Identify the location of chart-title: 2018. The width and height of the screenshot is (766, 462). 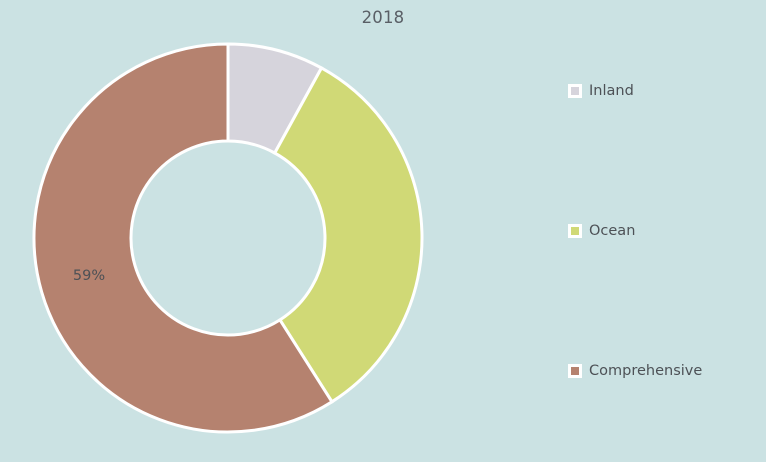
(383, 17).